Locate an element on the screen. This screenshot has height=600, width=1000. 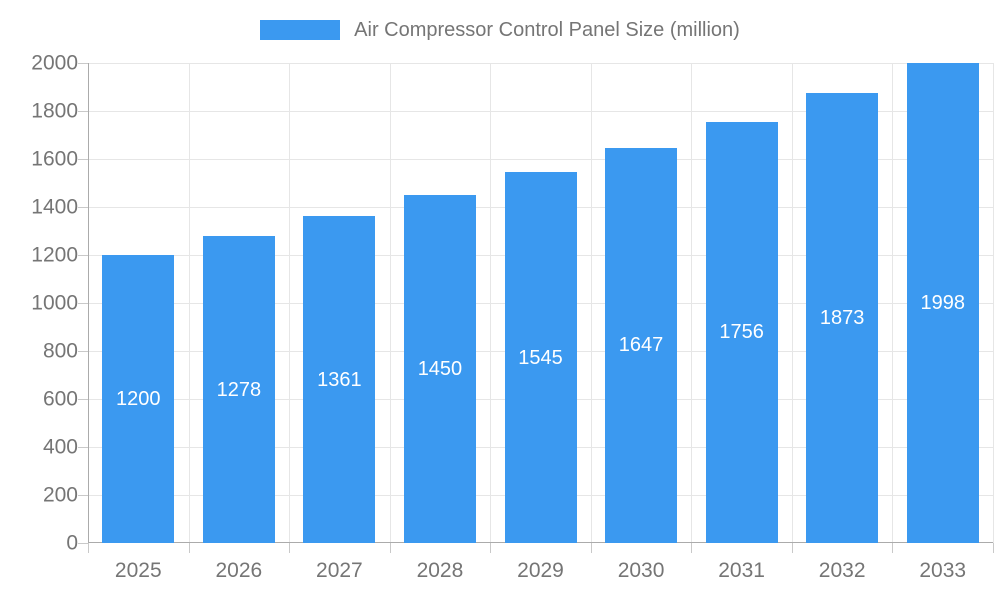
y-tick-label: 200 is located at coordinates (60, 495).